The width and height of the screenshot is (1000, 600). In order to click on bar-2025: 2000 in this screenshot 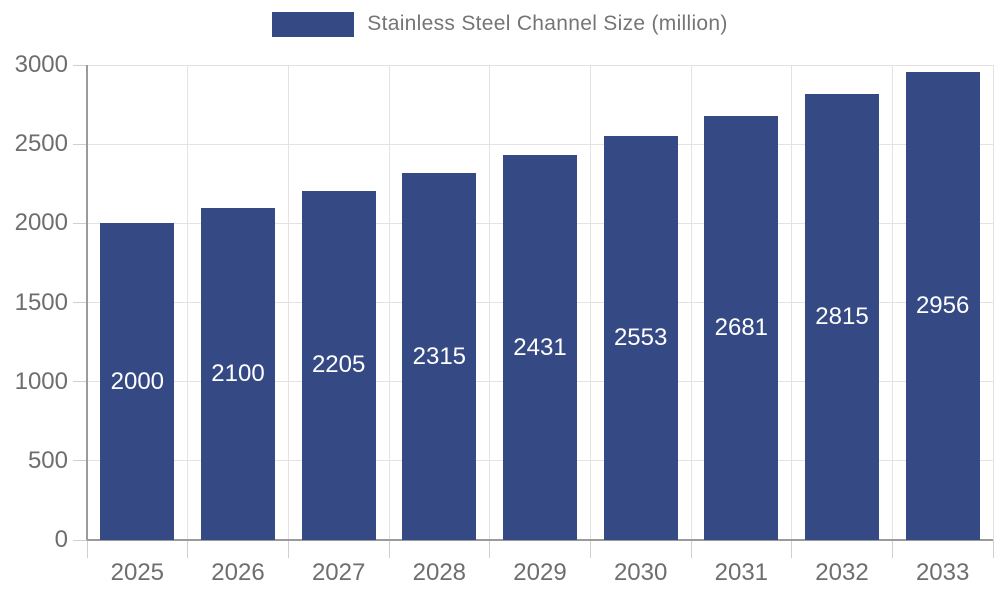, I will do `click(137, 381)`.